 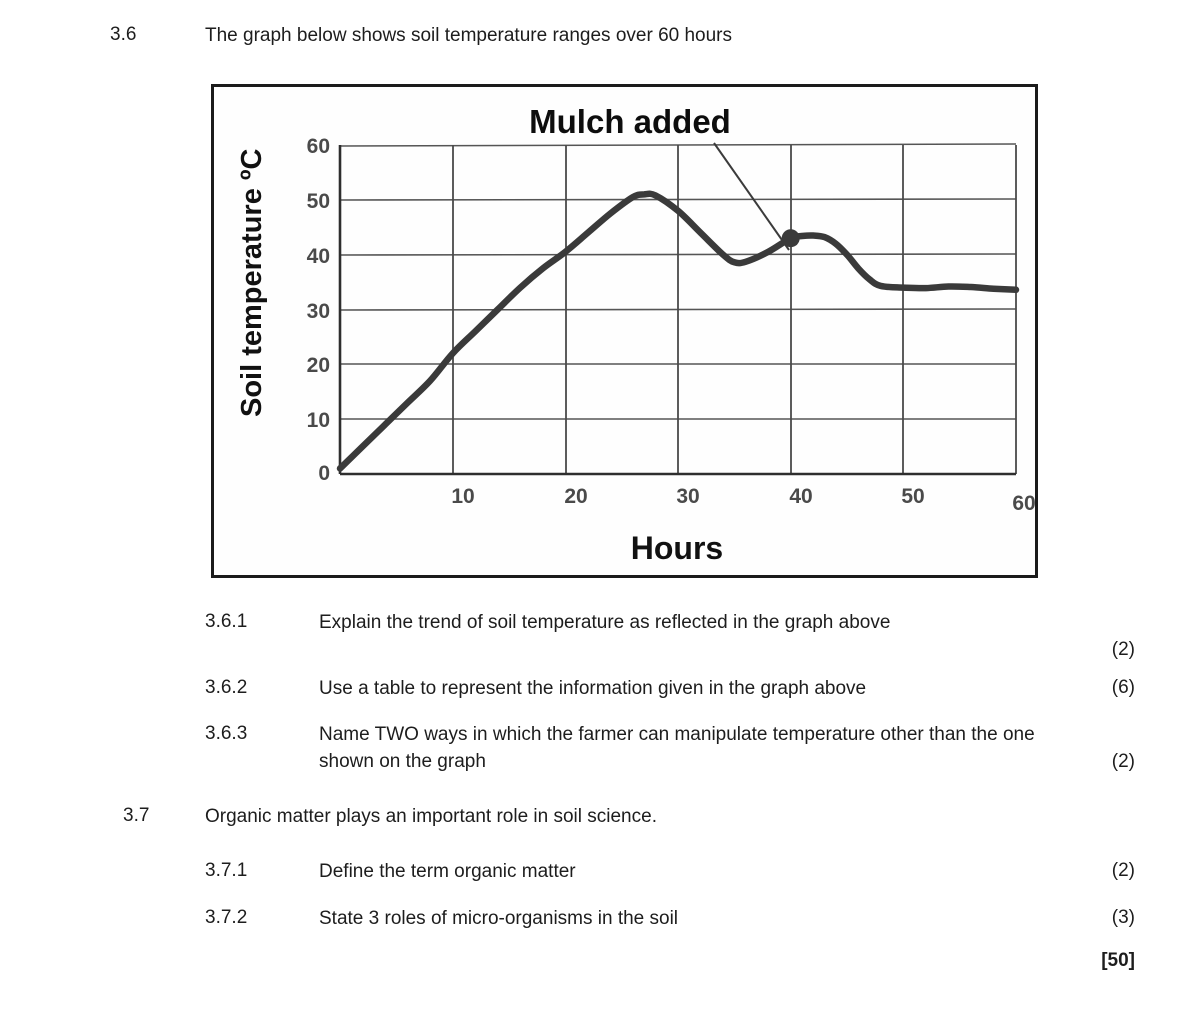 I want to click on question-number-3-7: 3.7, so click(x=136, y=815).